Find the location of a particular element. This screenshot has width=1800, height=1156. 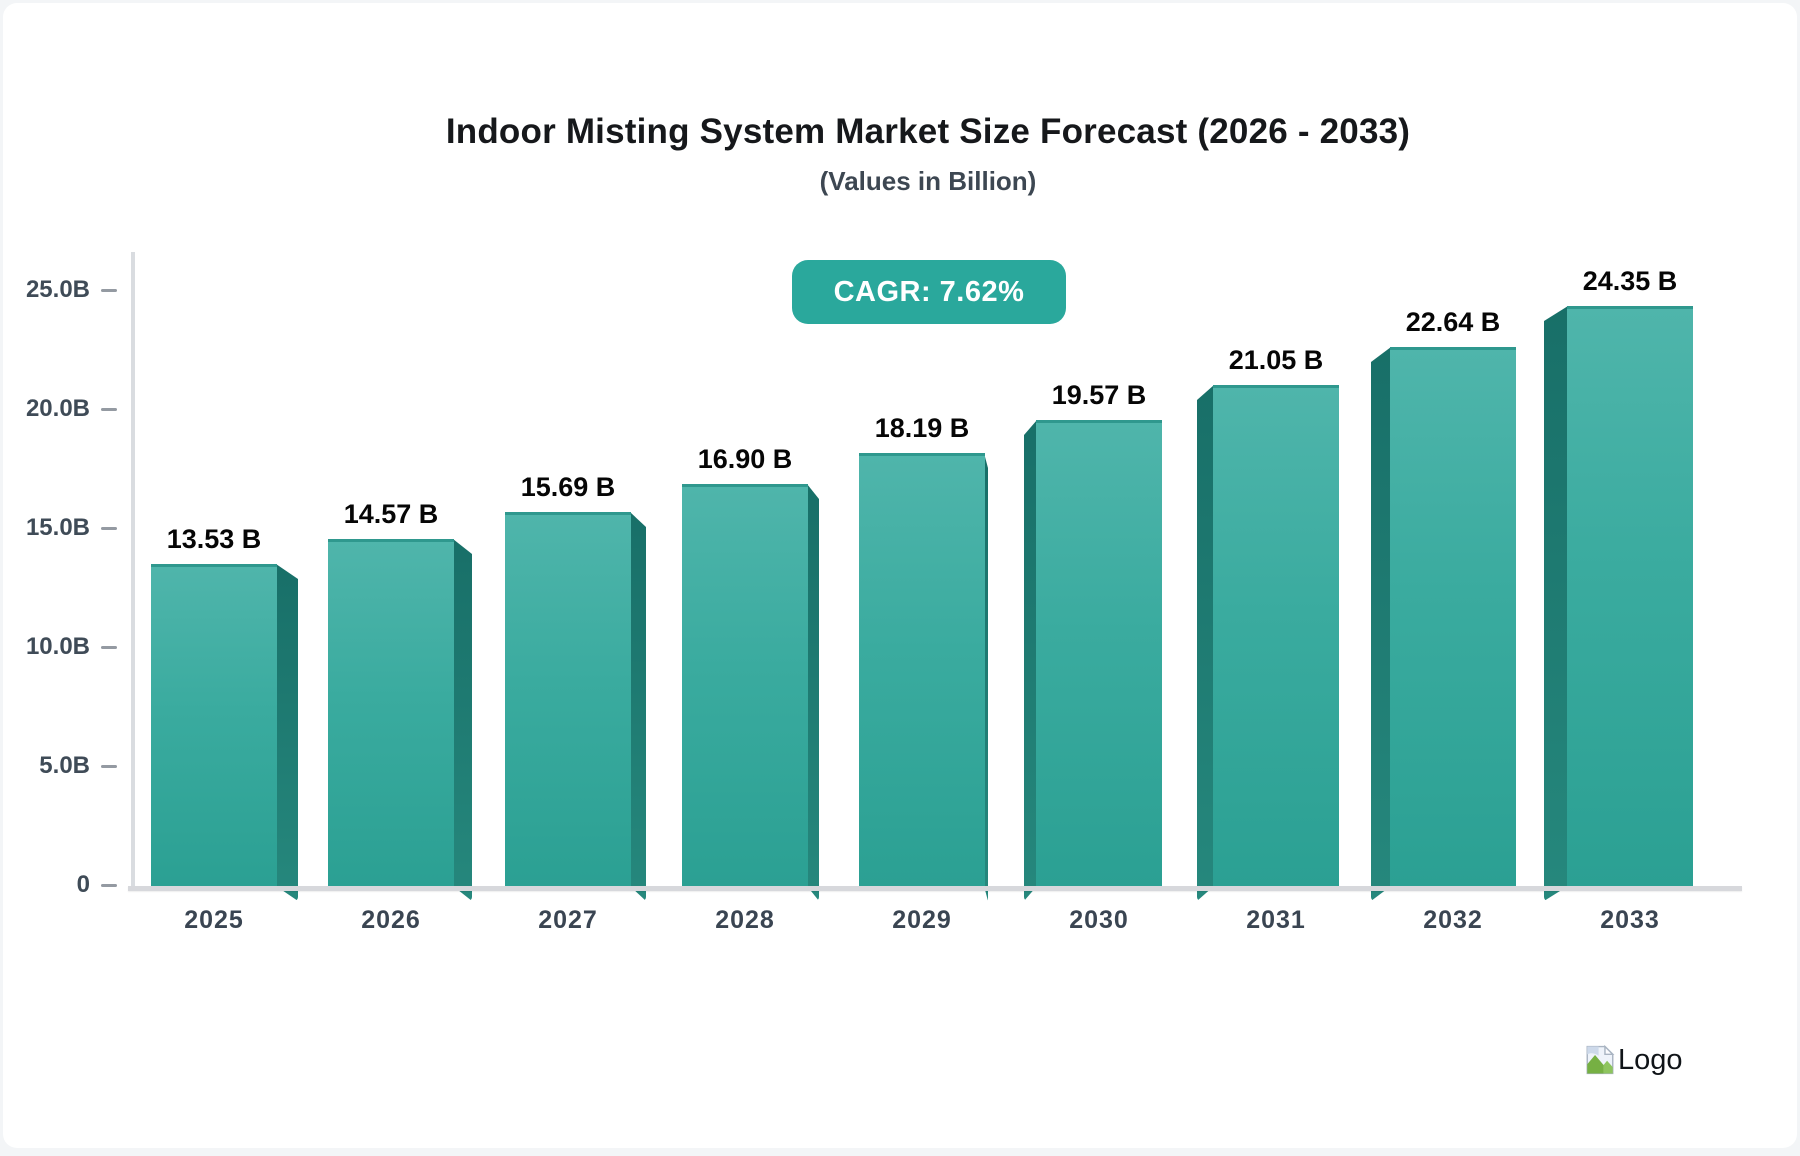

chart-subtitle: (Values in Billion) is located at coordinates (928, 181).